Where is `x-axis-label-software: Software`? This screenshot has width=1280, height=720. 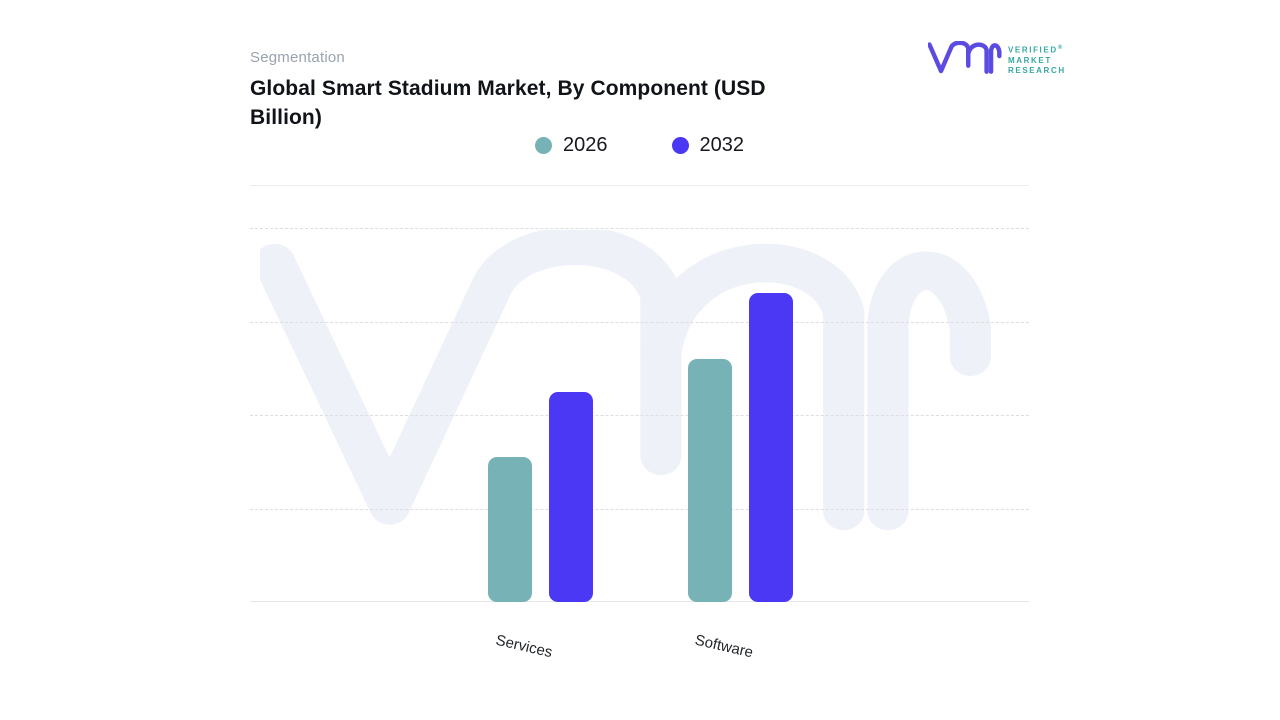
x-axis-label-software: Software is located at coordinates (724, 646).